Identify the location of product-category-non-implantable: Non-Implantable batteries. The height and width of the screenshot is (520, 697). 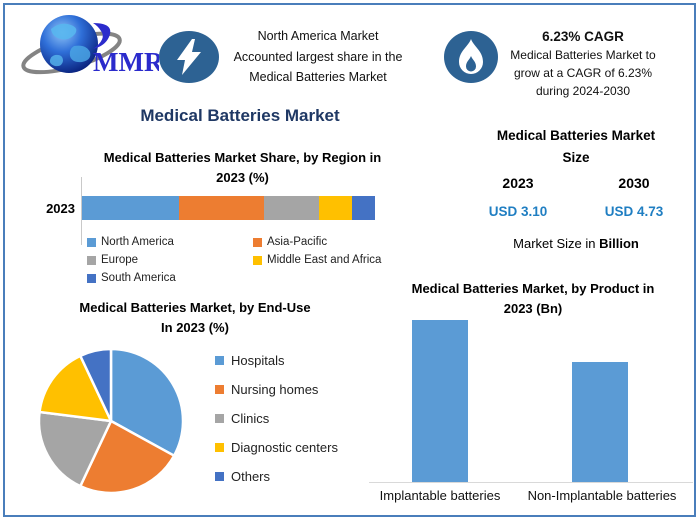
(602, 495).